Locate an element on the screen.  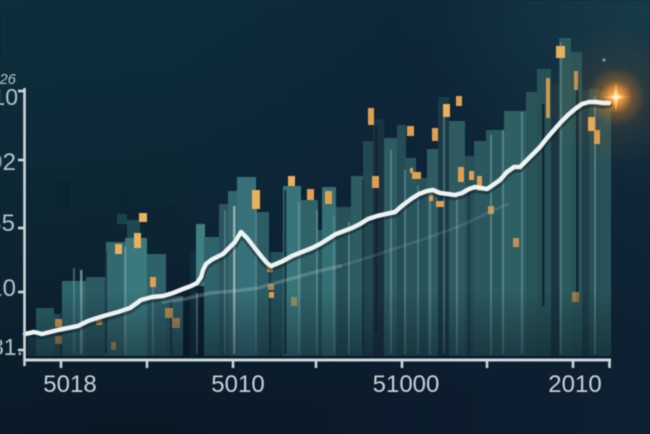
svg-text: 2010 is located at coordinates (574, 384).